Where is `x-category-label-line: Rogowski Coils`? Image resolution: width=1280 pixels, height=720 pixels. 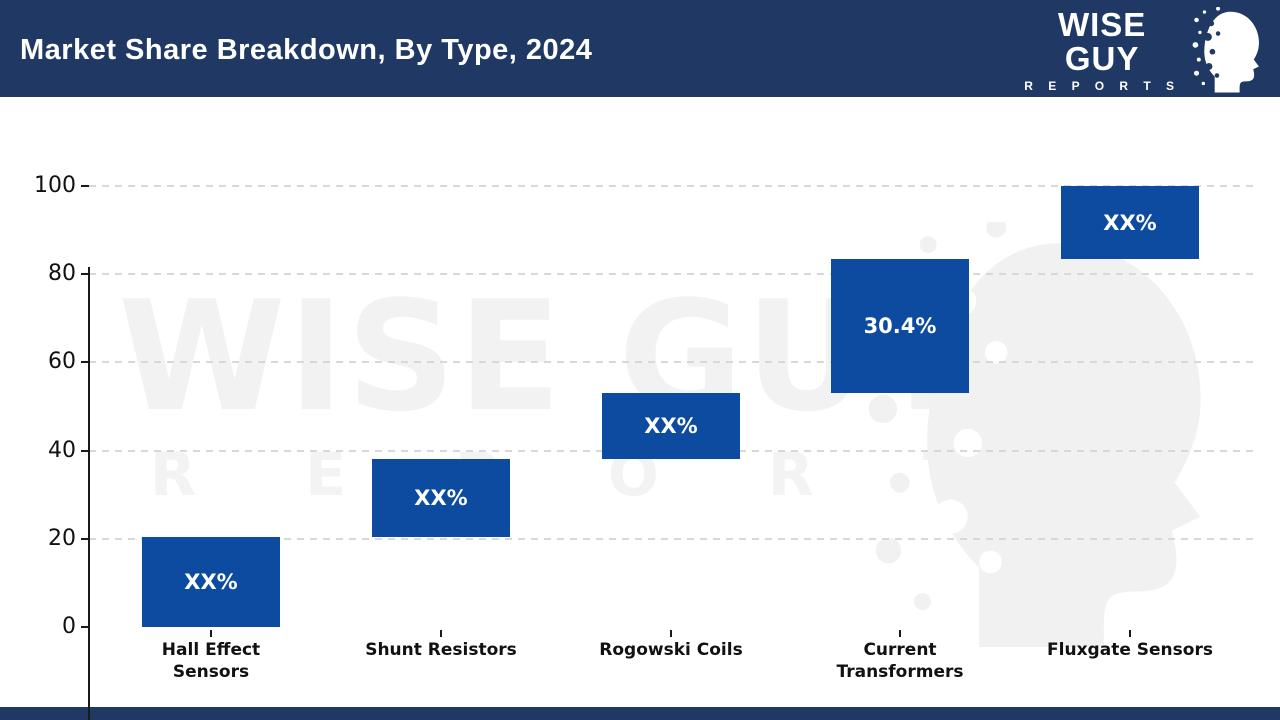 x-category-label-line: Rogowski Coils is located at coordinates (671, 650).